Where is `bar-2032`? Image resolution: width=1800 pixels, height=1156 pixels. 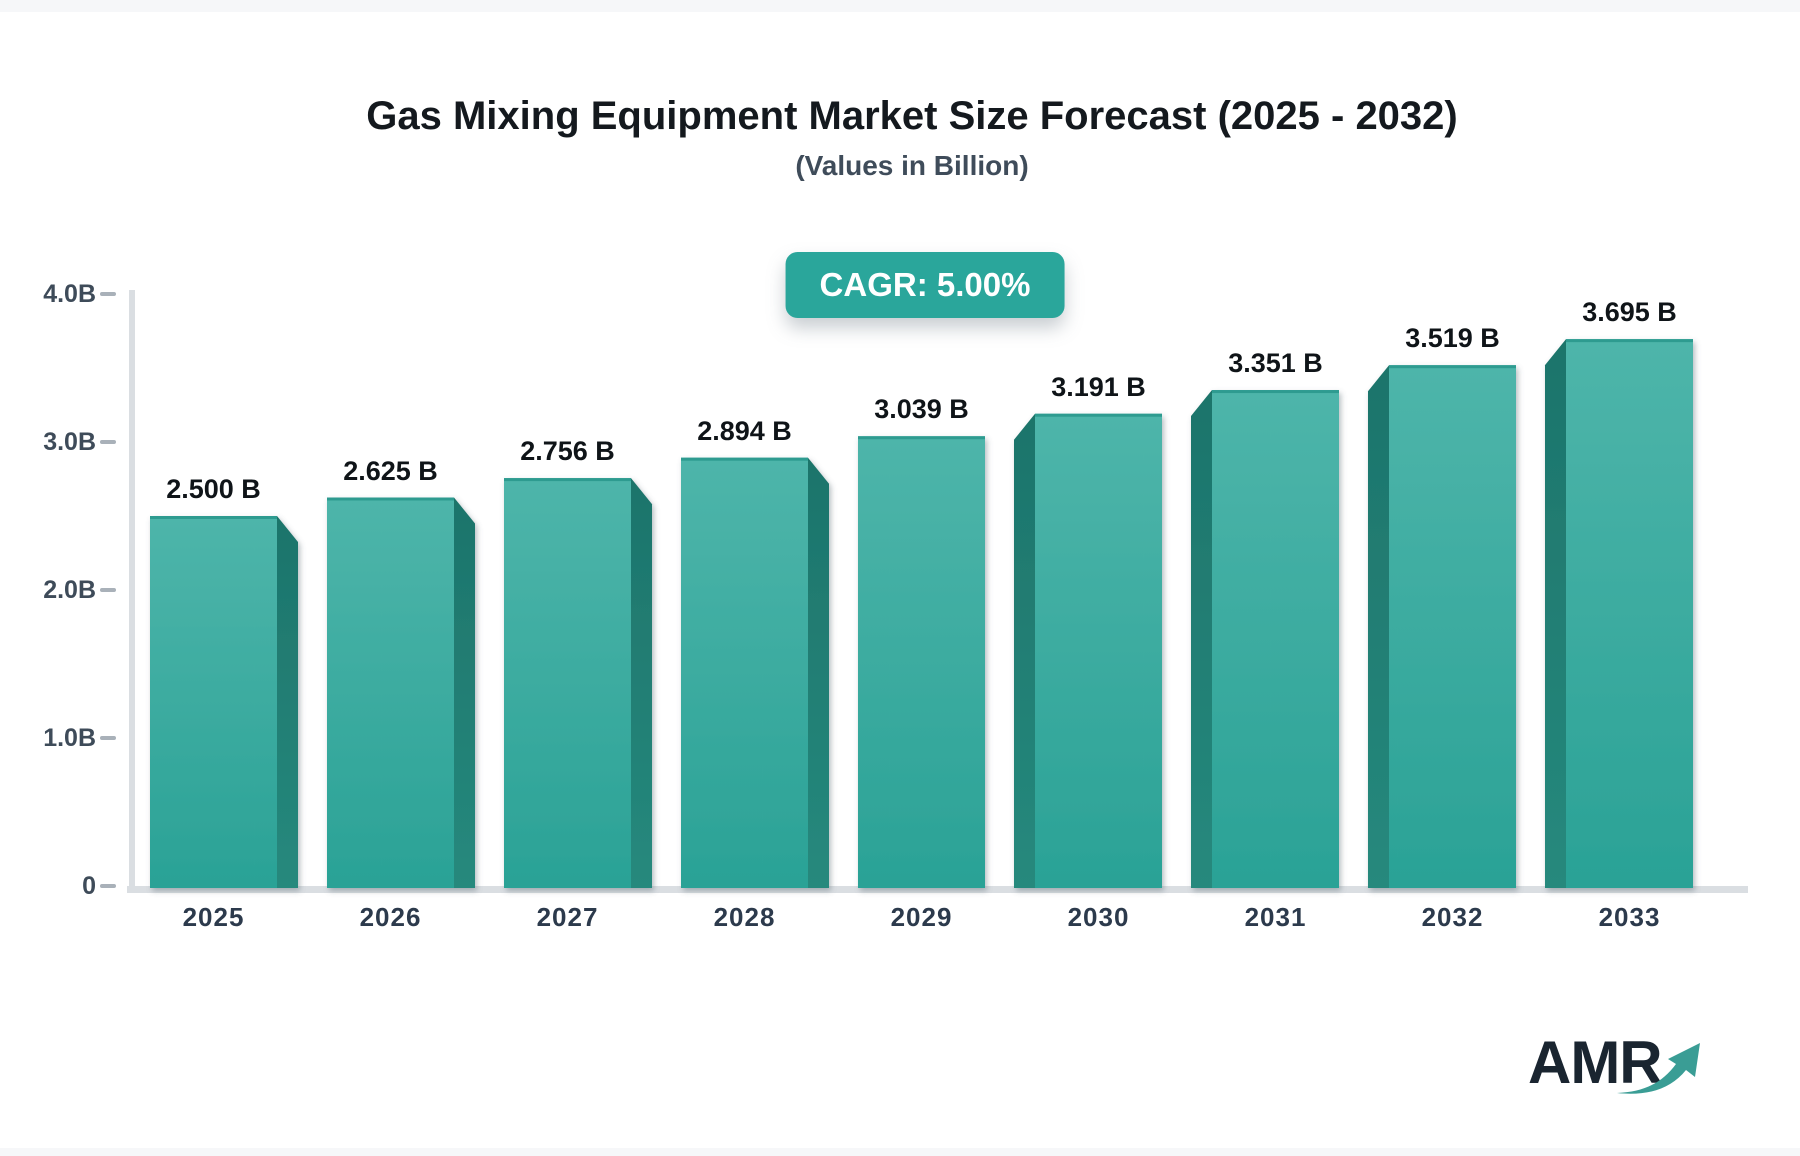
bar-2032 is located at coordinates (1442, 626).